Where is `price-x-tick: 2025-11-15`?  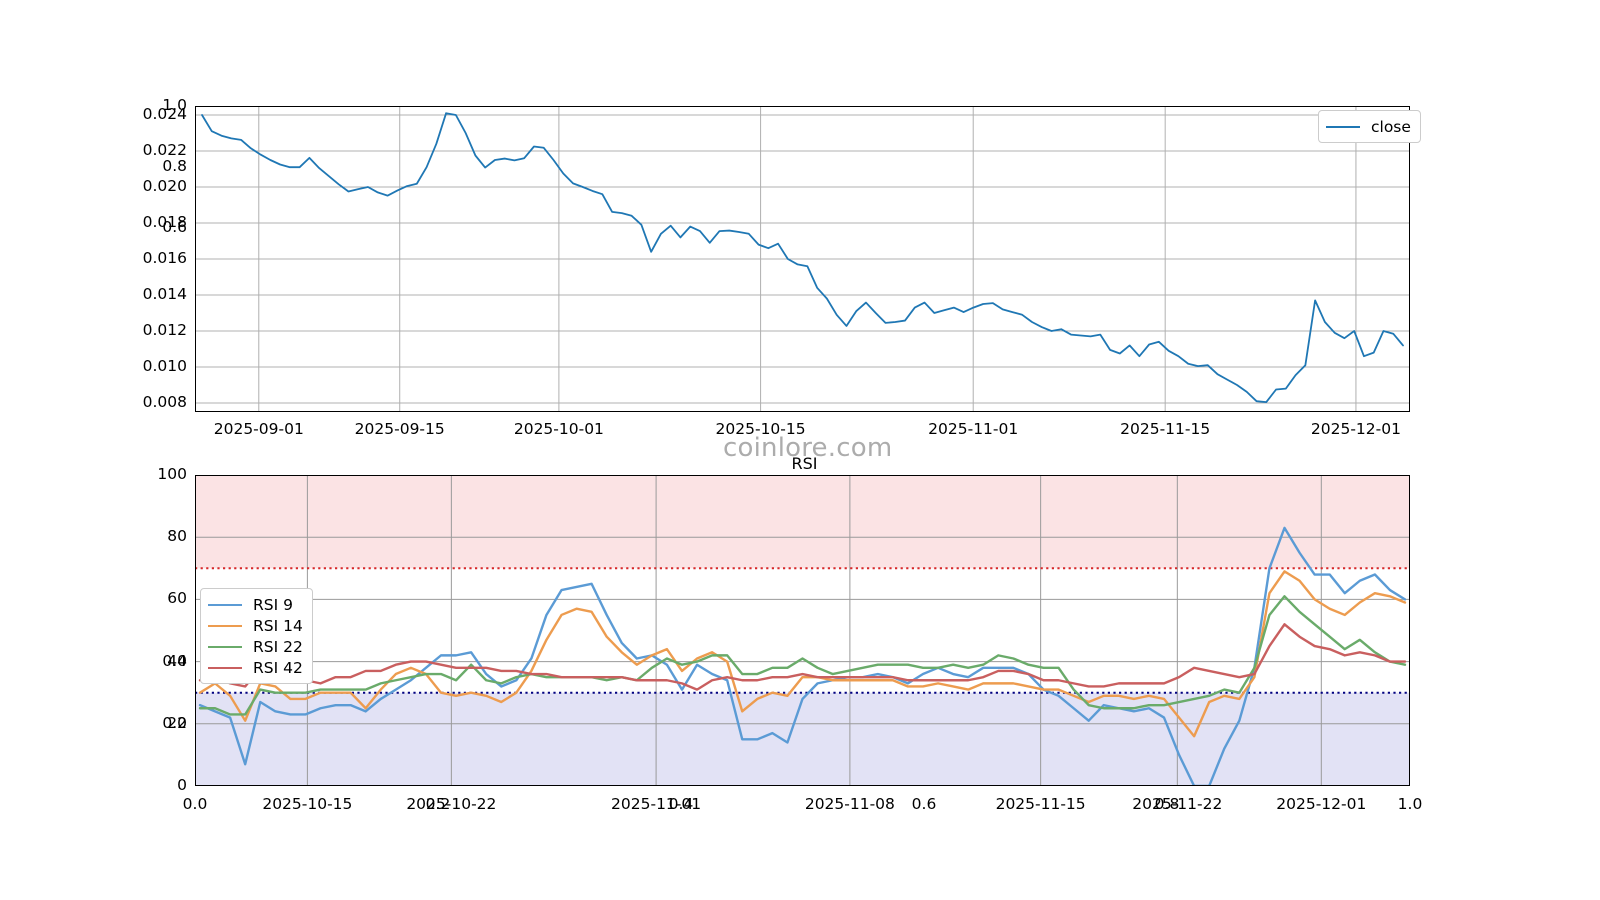
price-x-tick: 2025-11-15 is located at coordinates (1165, 429).